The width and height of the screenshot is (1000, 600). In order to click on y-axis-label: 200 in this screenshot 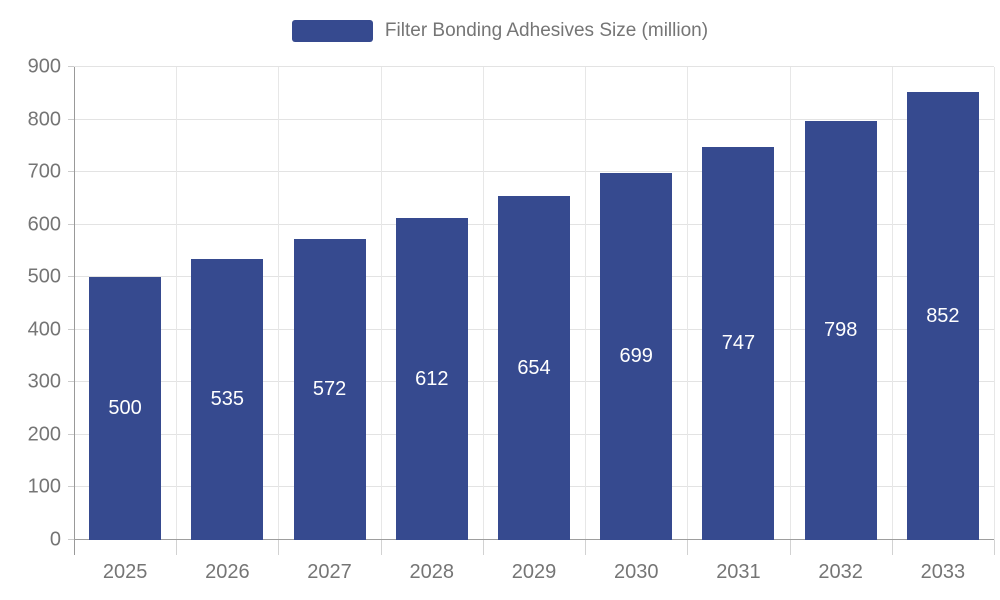, I will do `click(44, 434)`.